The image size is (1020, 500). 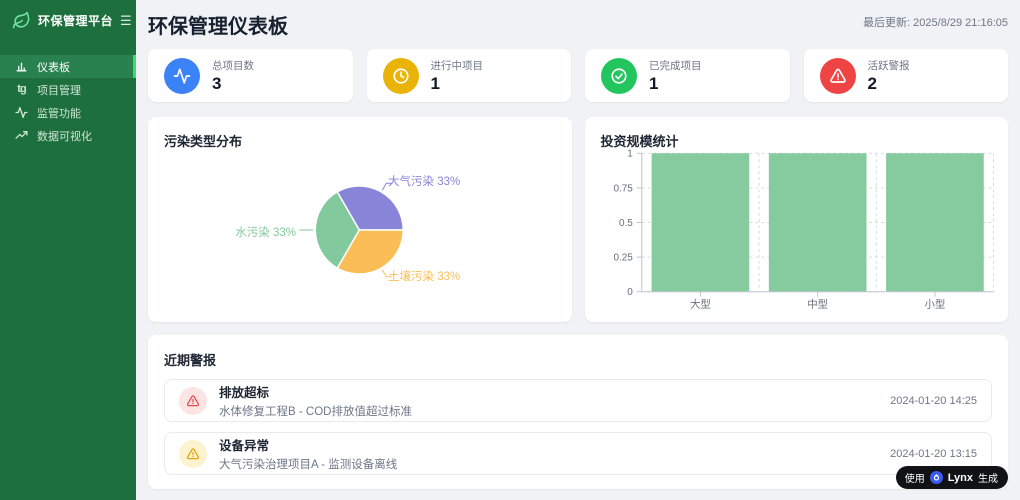 I want to click on app-title: 环保管理平台, so click(x=76, y=21).